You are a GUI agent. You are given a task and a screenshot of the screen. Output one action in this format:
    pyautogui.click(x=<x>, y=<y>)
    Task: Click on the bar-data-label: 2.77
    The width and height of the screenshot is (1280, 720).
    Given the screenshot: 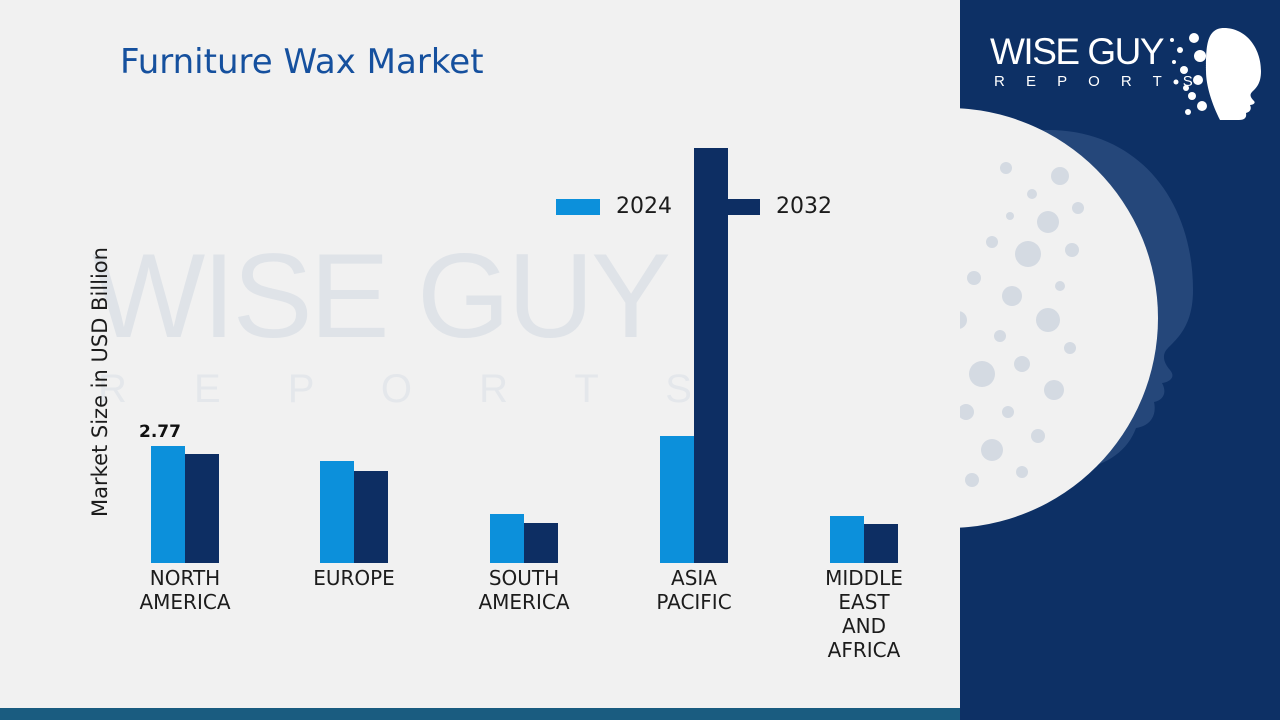 What is the action you would take?
    pyautogui.click(x=160, y=432)
    